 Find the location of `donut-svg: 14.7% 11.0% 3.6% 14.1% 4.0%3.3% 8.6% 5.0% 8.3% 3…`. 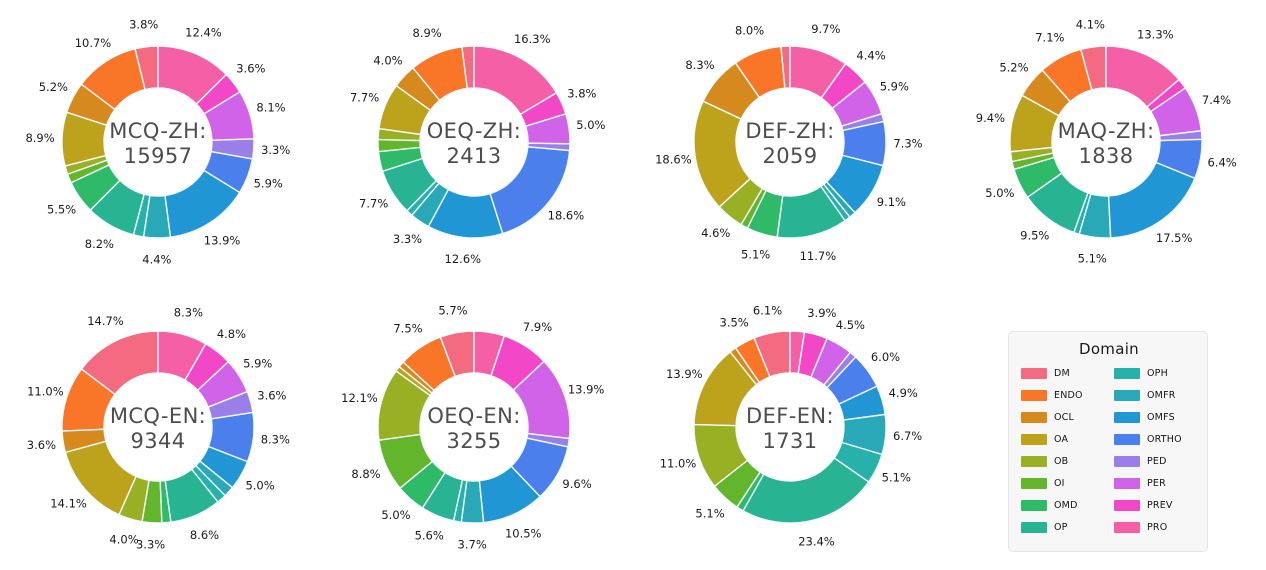

donut-svg: 14.7% 11.0% 3.6% 14.1% 4.0%3.3% 8.6% 5.0% 8.3% 3… is located at coordinates (158, 428).